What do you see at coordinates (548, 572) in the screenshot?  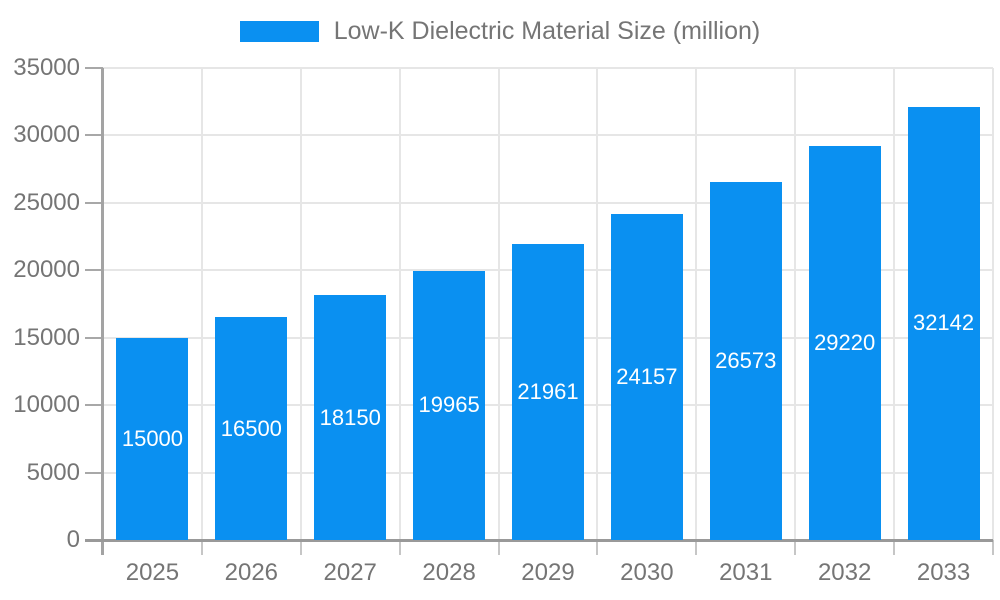 I see `x-axis-tick-label: 2029` at bounding box center [548, 572].